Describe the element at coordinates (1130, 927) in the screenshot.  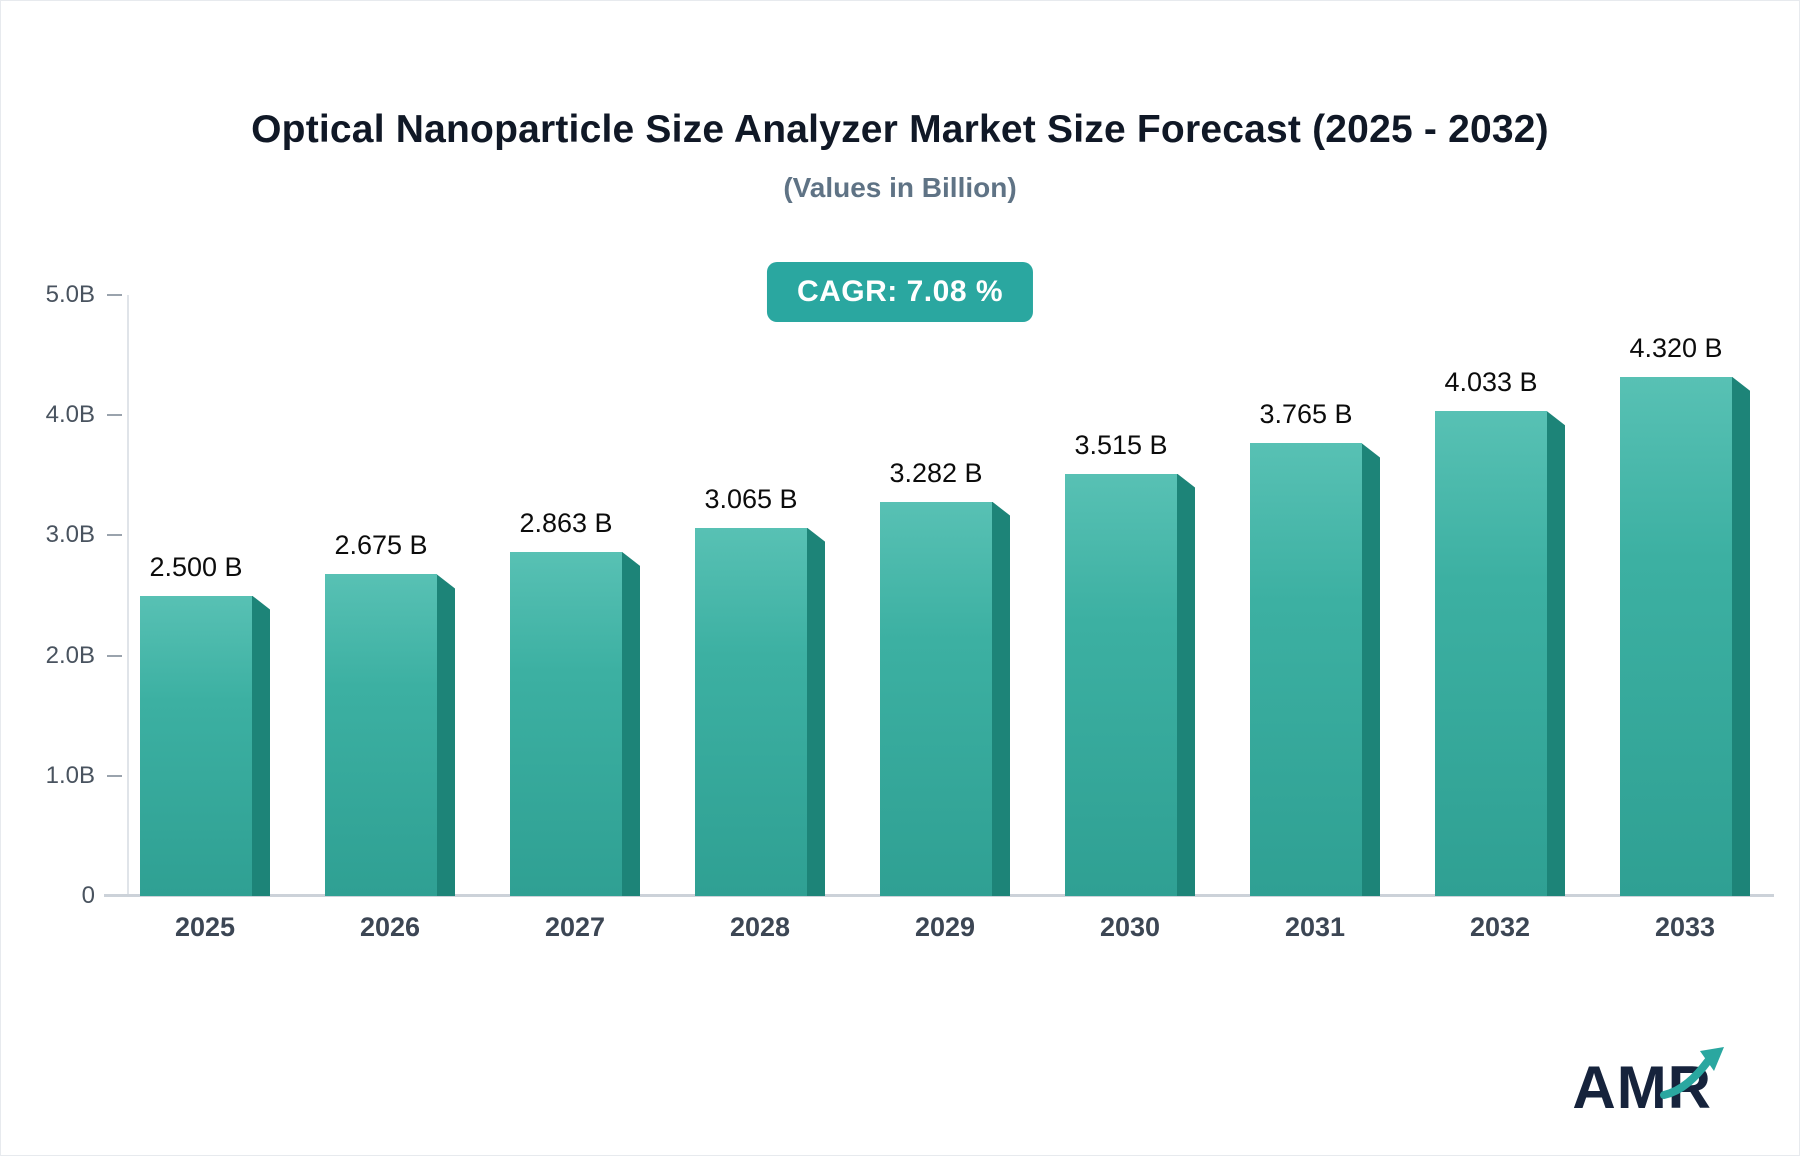
I see `x-axis-label-2030: 2030` at that location.